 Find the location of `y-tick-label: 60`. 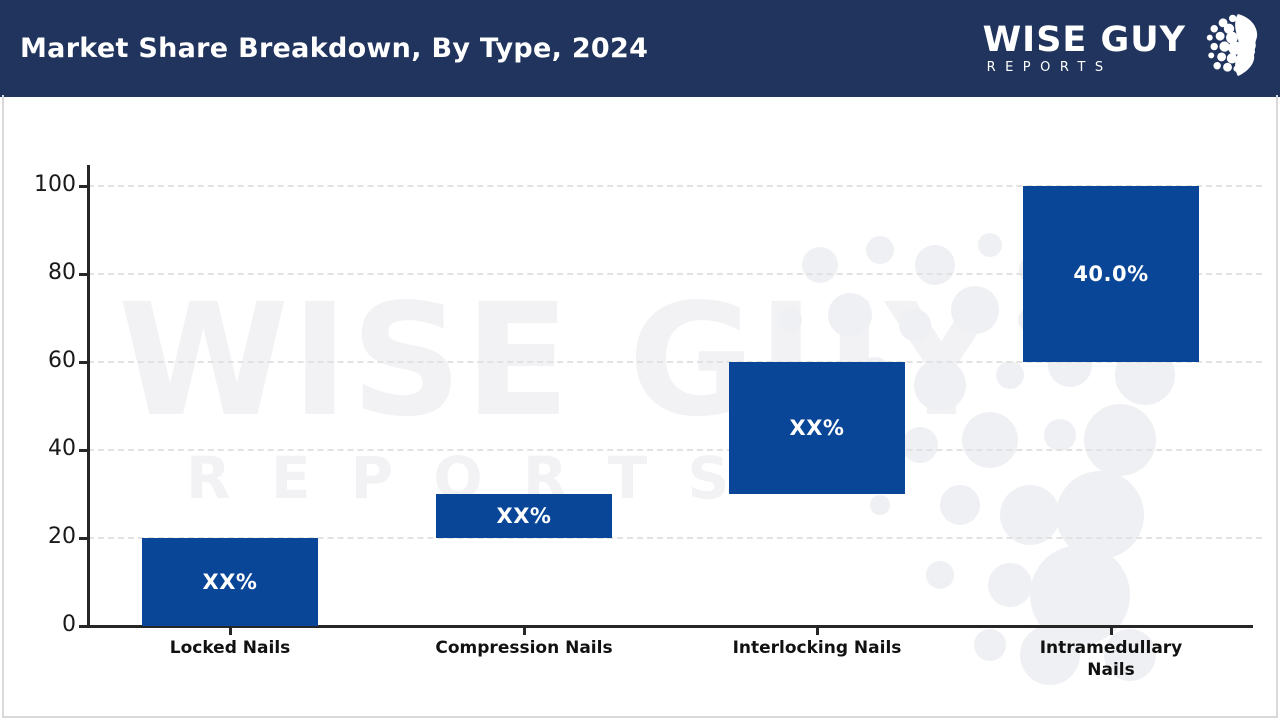

y-tick-label: 60 is located at coordinates (62, 360).